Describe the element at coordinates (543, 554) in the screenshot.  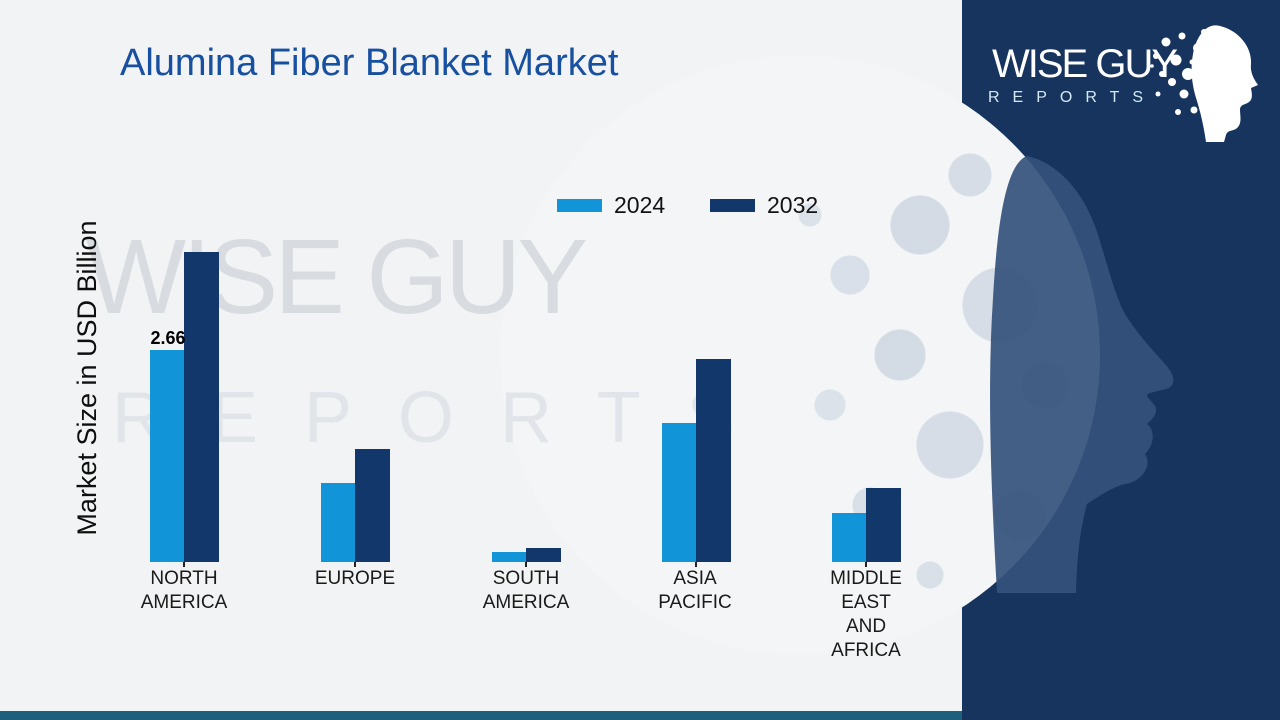
I see `bar-south-america-2032` at that location.